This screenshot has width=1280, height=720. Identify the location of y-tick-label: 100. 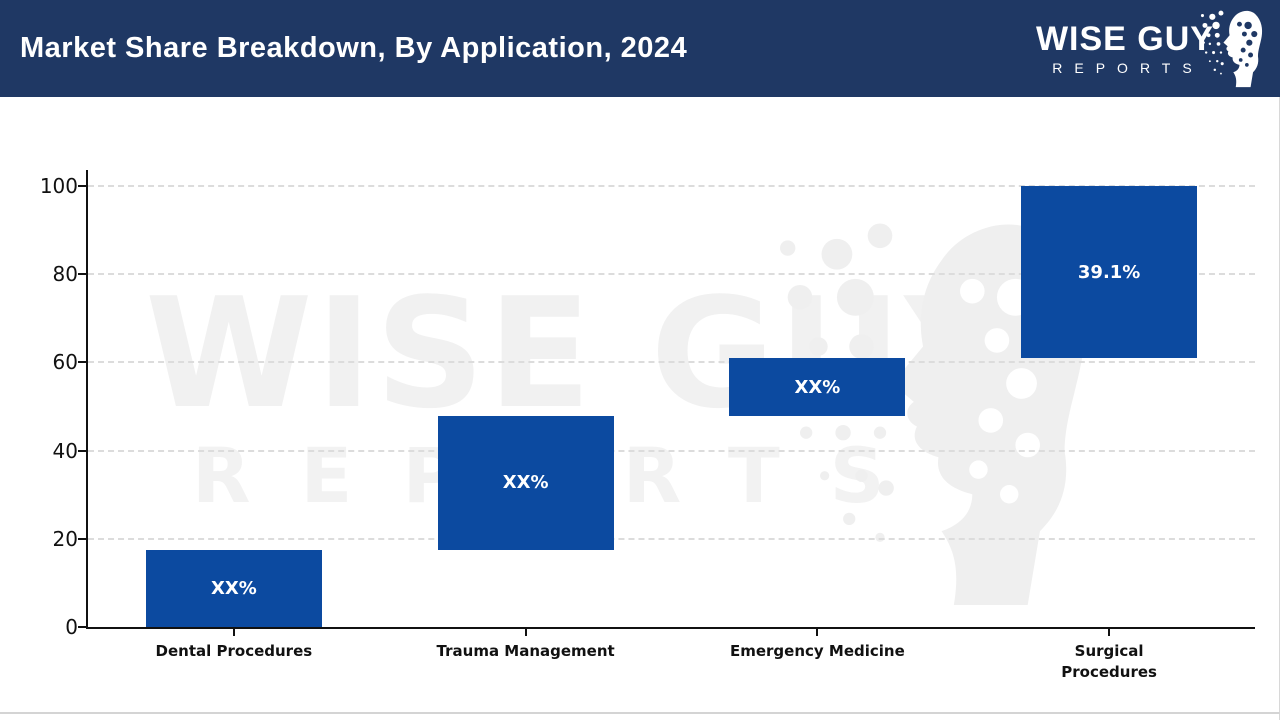
(58, 186).